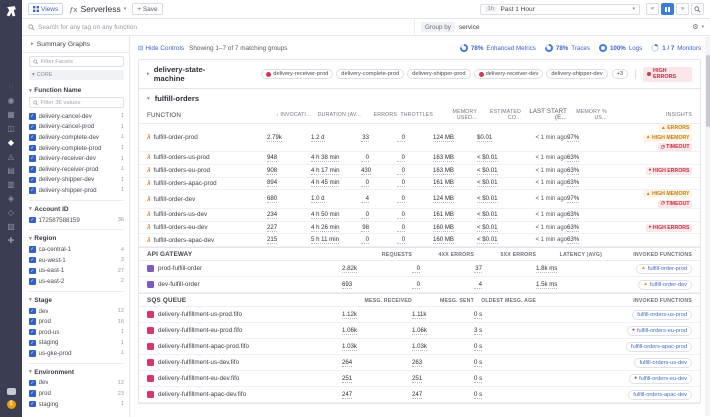 Image resolution: width=710 pixels, height=417 pixels. What do you see at coordinates (76, 300) in the screenshot?
I see `facet-section-header: ▾ Stage` at bounding box center [76, 300].